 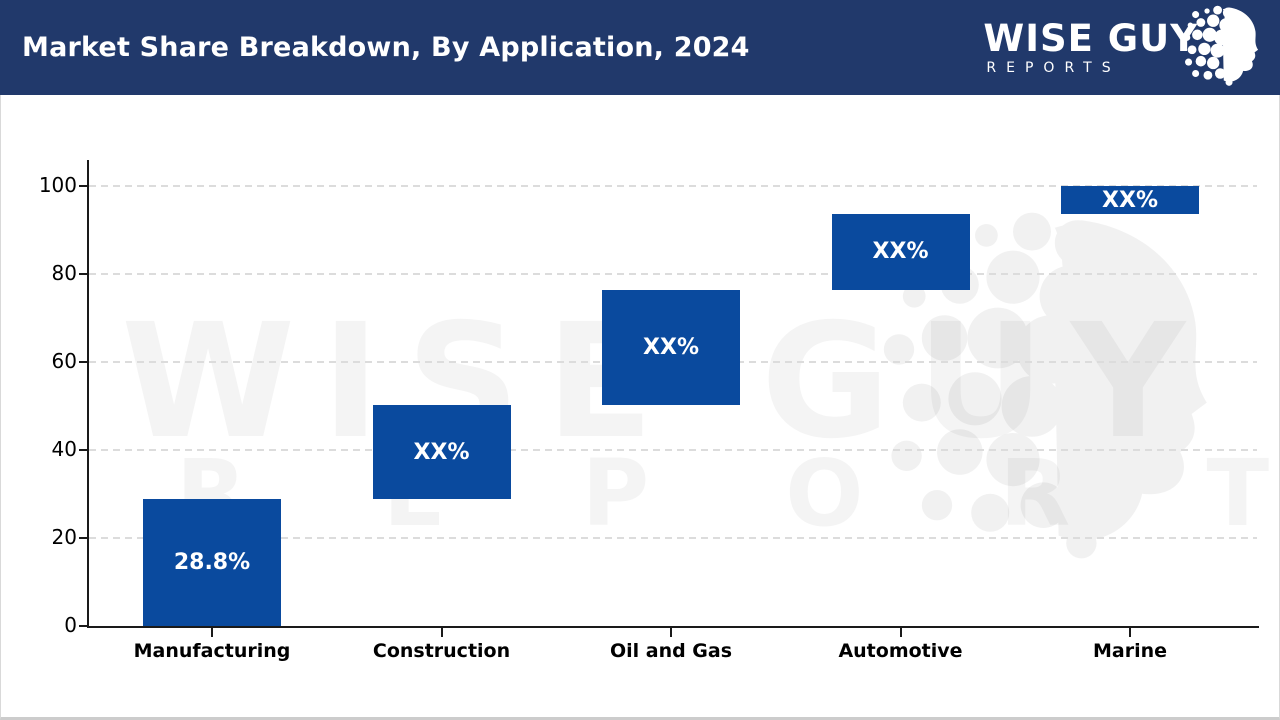 I want to click on y-tick-label: 80, so click(x=64, y=273).